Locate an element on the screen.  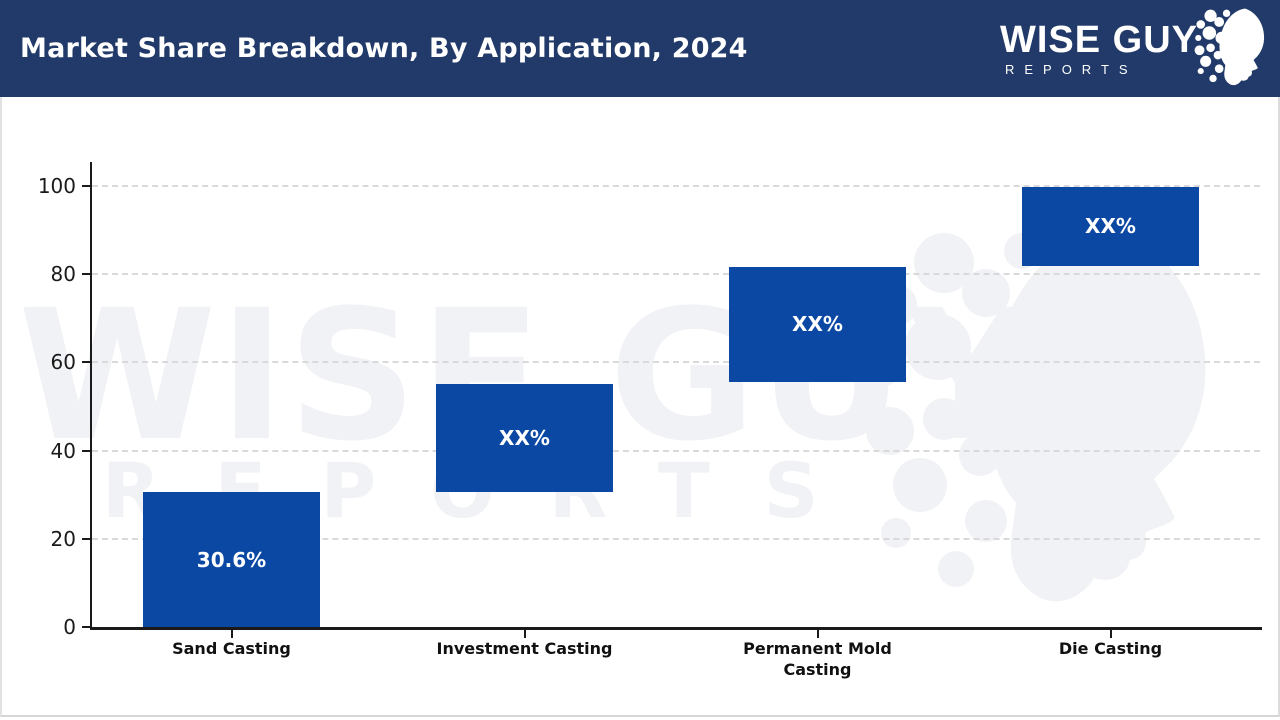
bar: 30.6% is located at coordinates (231, 559).